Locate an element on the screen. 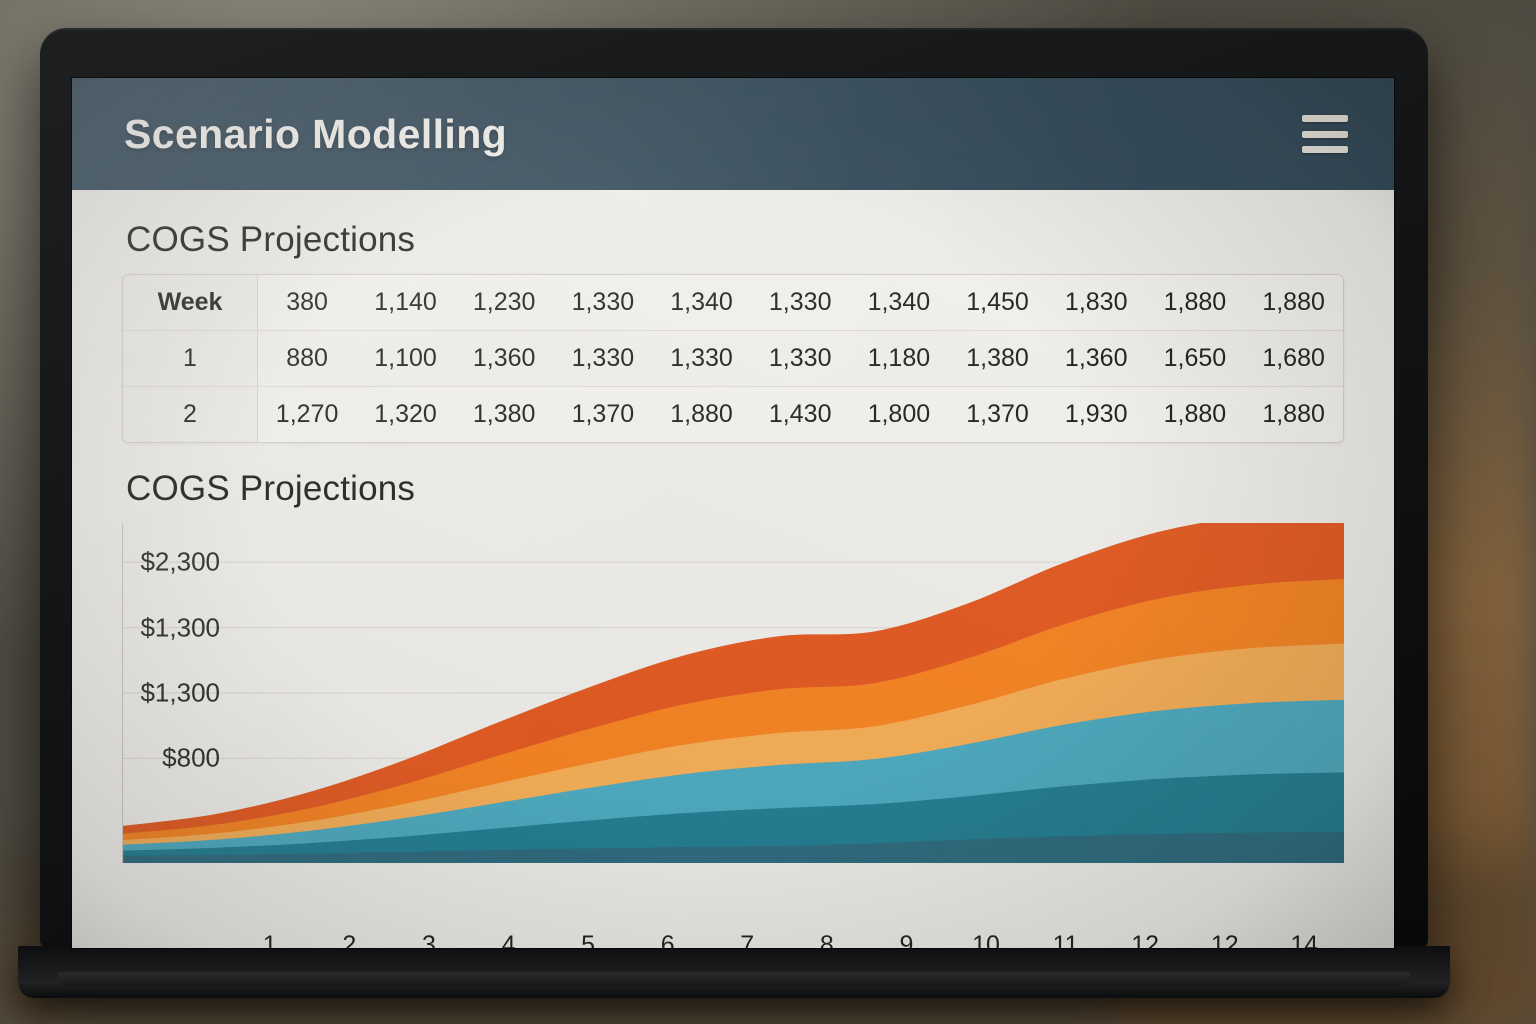 This screenshot has width=1536, height=1024. x-axis-tick-label: 3 is located at coordinates (428, 939).